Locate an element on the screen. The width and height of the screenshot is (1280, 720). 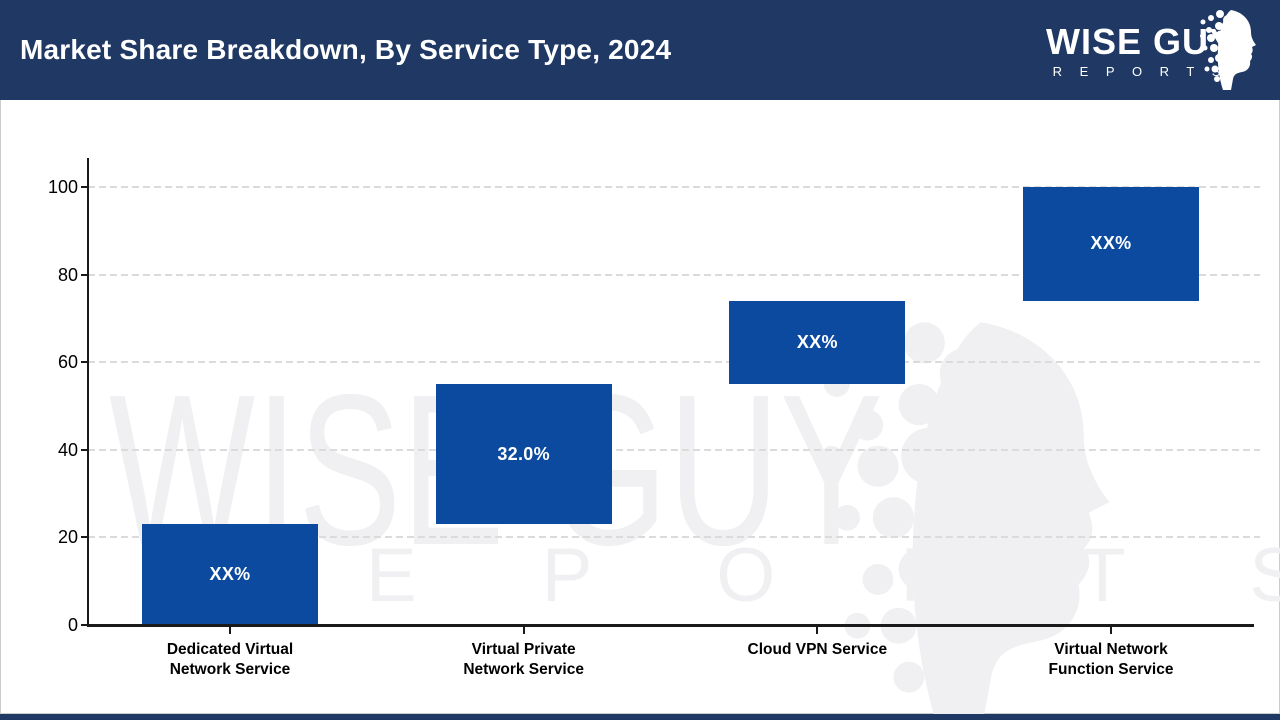
logo-text: WISE GUY R E P O R T S is located at coordinates (1140, 50).